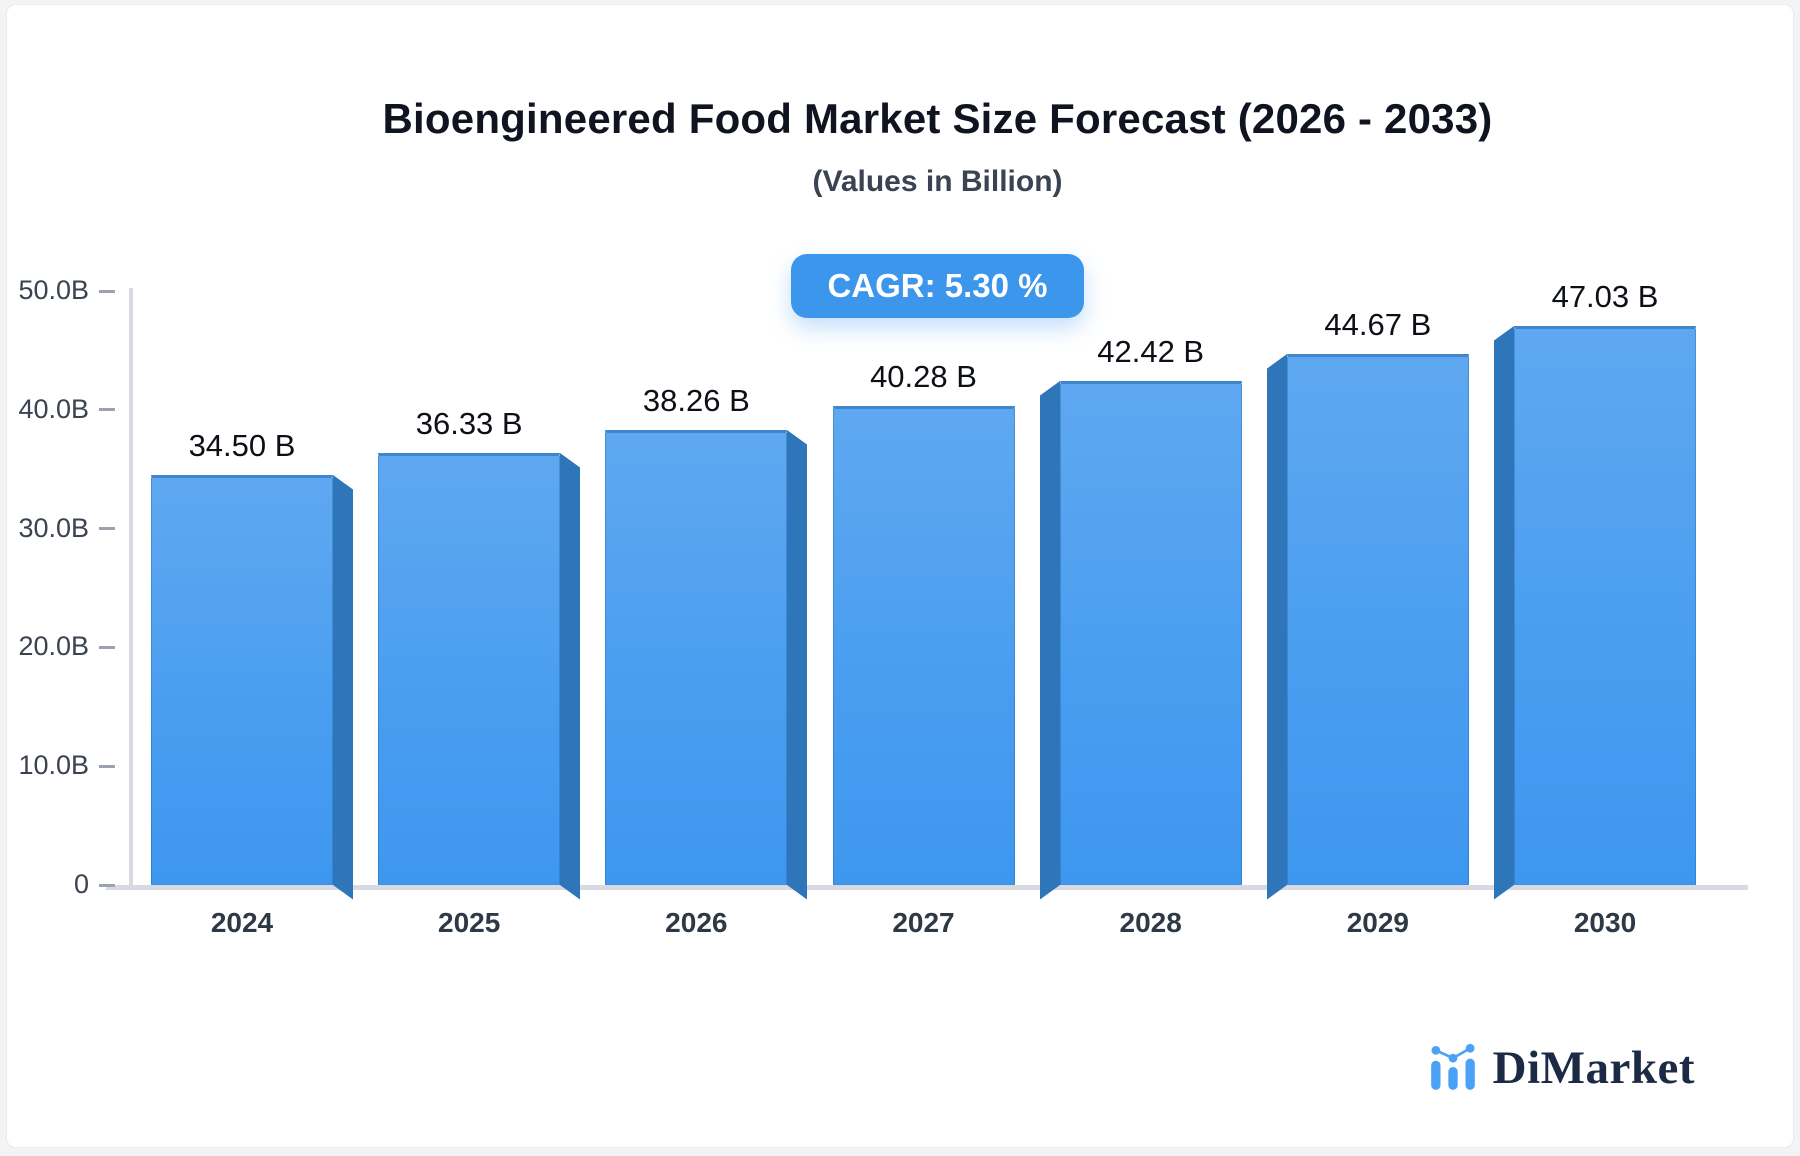 This screenshot has width=1800, height=1156. What do you see at coordinates (53, 646) in the screenshot?
I see `y-tick-label: 20.0B` at bounding box center [53, 646].